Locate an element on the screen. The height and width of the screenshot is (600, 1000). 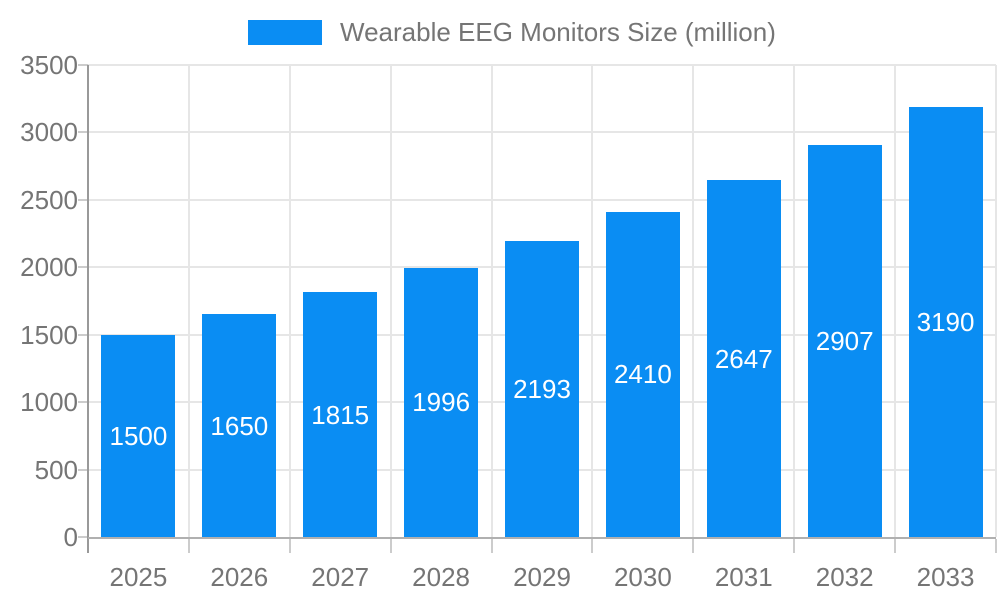
bar-value-label: 2647 is located at coordinates (743, 358).